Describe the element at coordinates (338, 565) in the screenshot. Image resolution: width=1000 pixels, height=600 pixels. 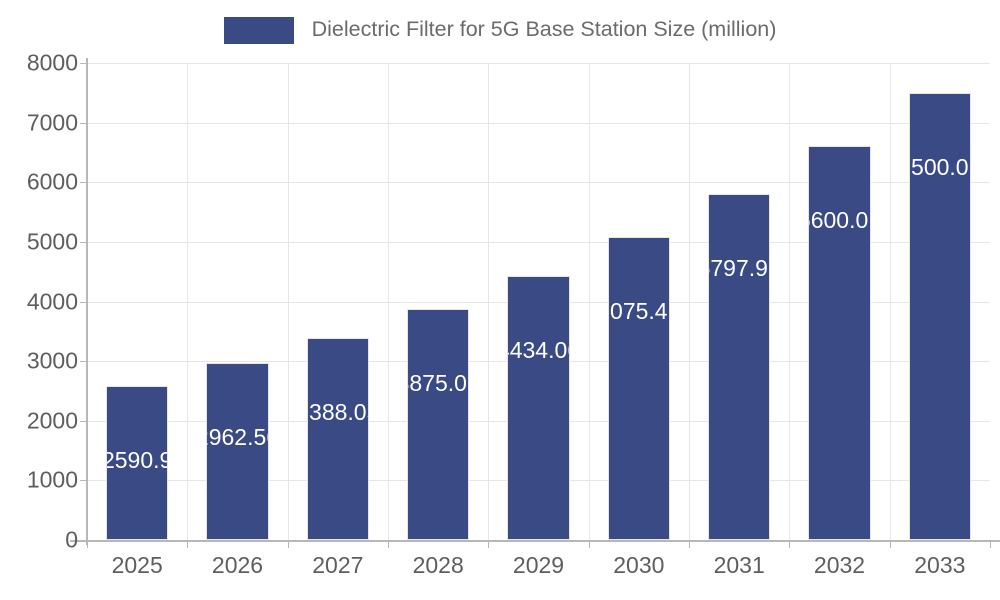
I see `x-axis-tick-label: 2027` at that location.